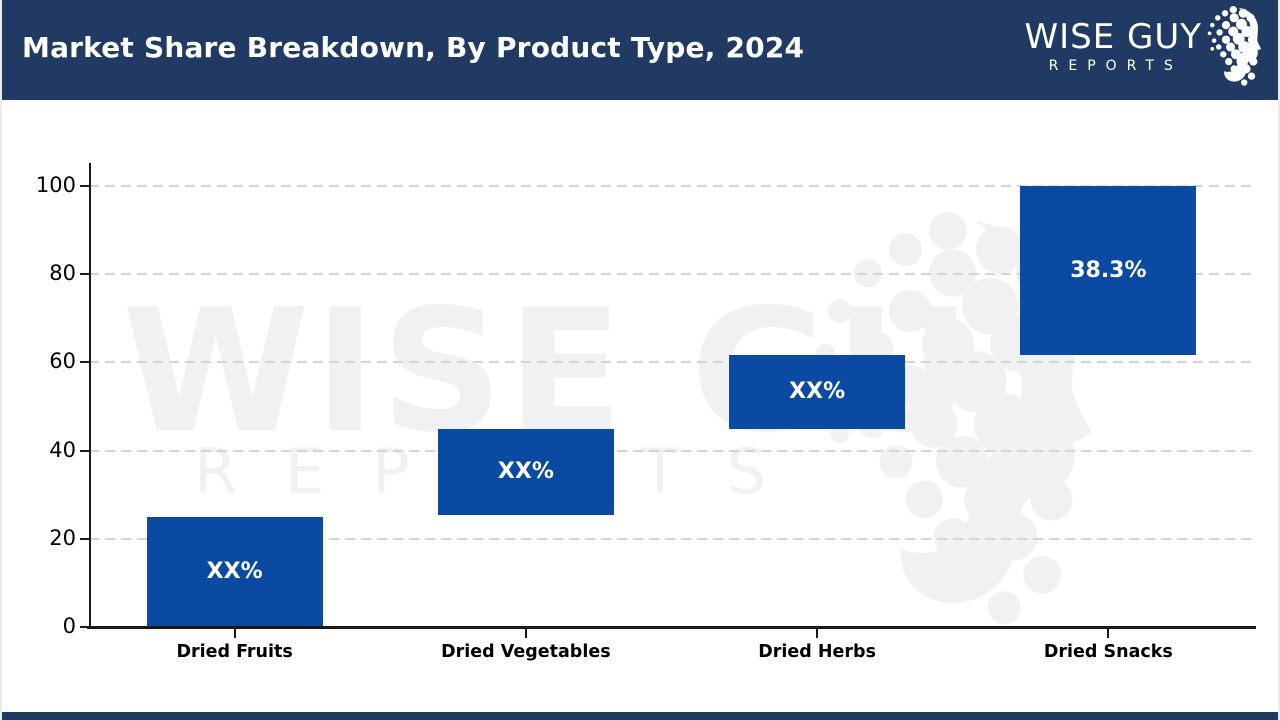  I want to click on y-tick-label: 0, so click(69, 626).